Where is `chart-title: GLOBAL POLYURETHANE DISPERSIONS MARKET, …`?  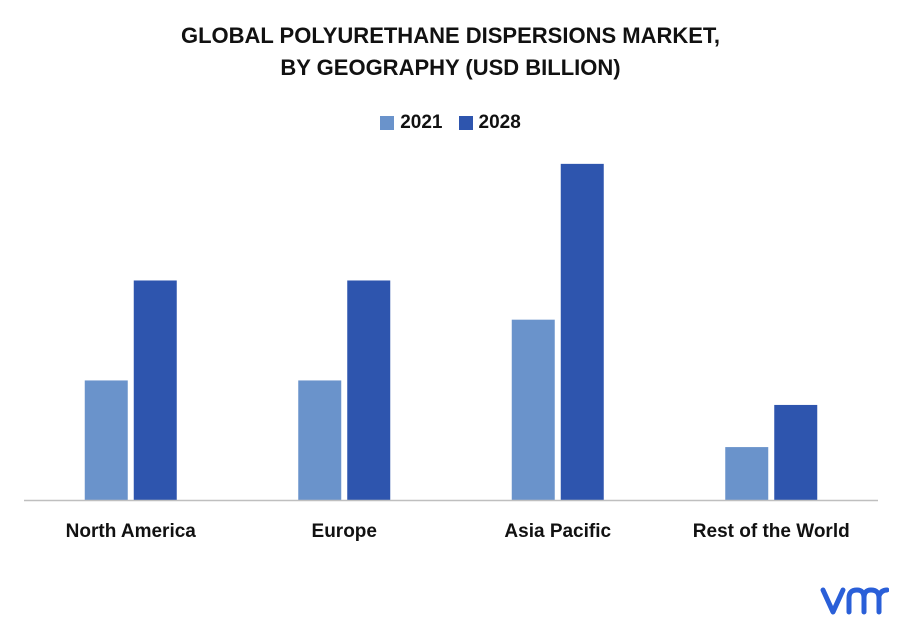 chart-title: GLOBAL POLYURETHANE DISPERSIONS MARKET, … is located at coordinates (450, 52).